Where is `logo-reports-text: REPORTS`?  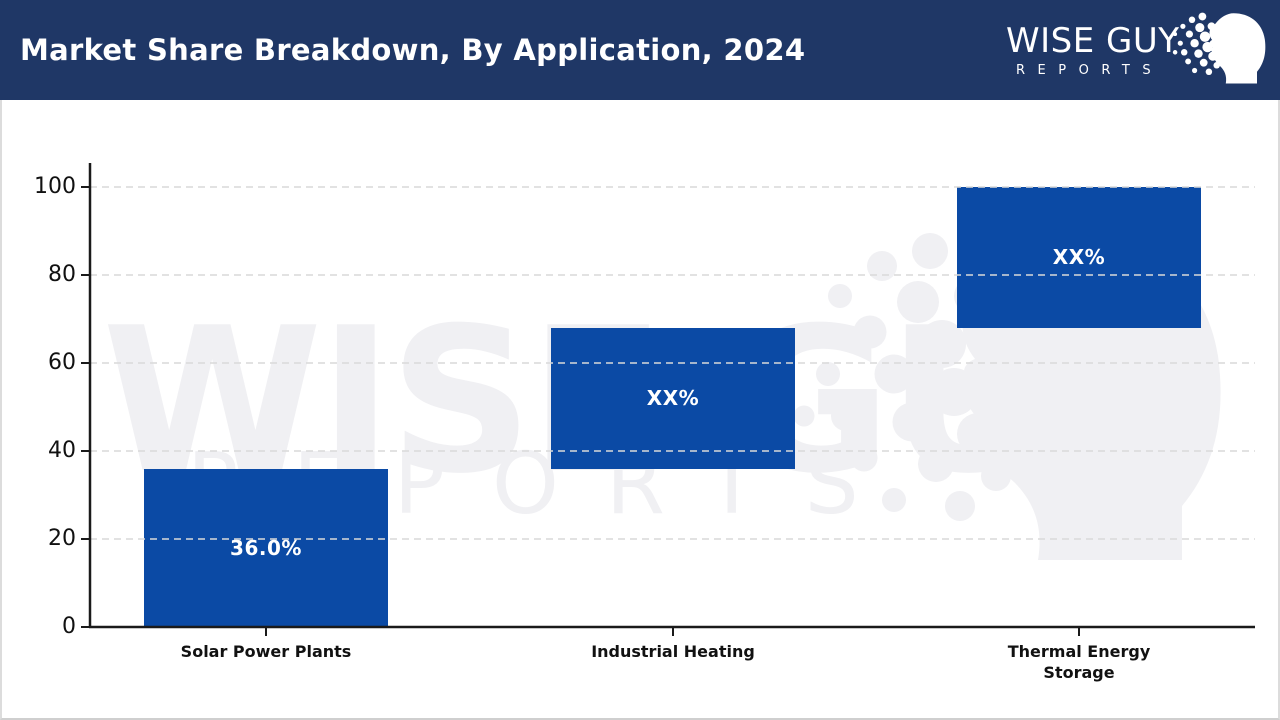 logo-reports-text: REPORTS is located at coordinates (1089, 70).